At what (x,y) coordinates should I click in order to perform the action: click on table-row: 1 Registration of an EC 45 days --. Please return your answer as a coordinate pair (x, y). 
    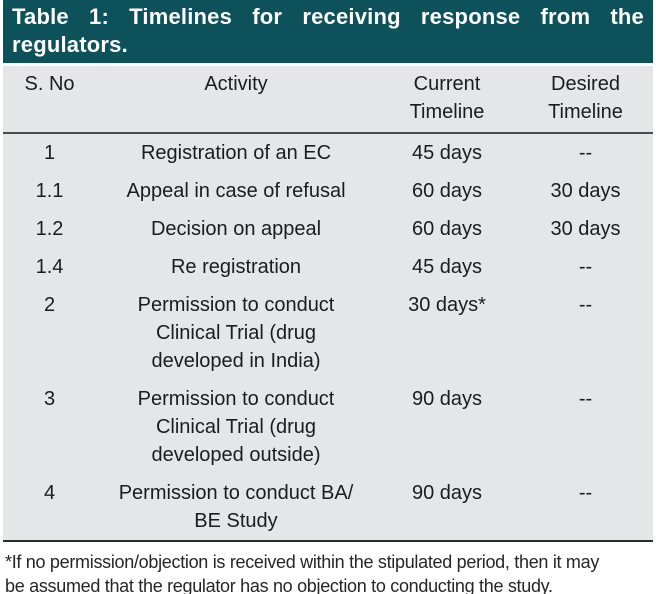
    Looking at the image, I should click on (328, 153).